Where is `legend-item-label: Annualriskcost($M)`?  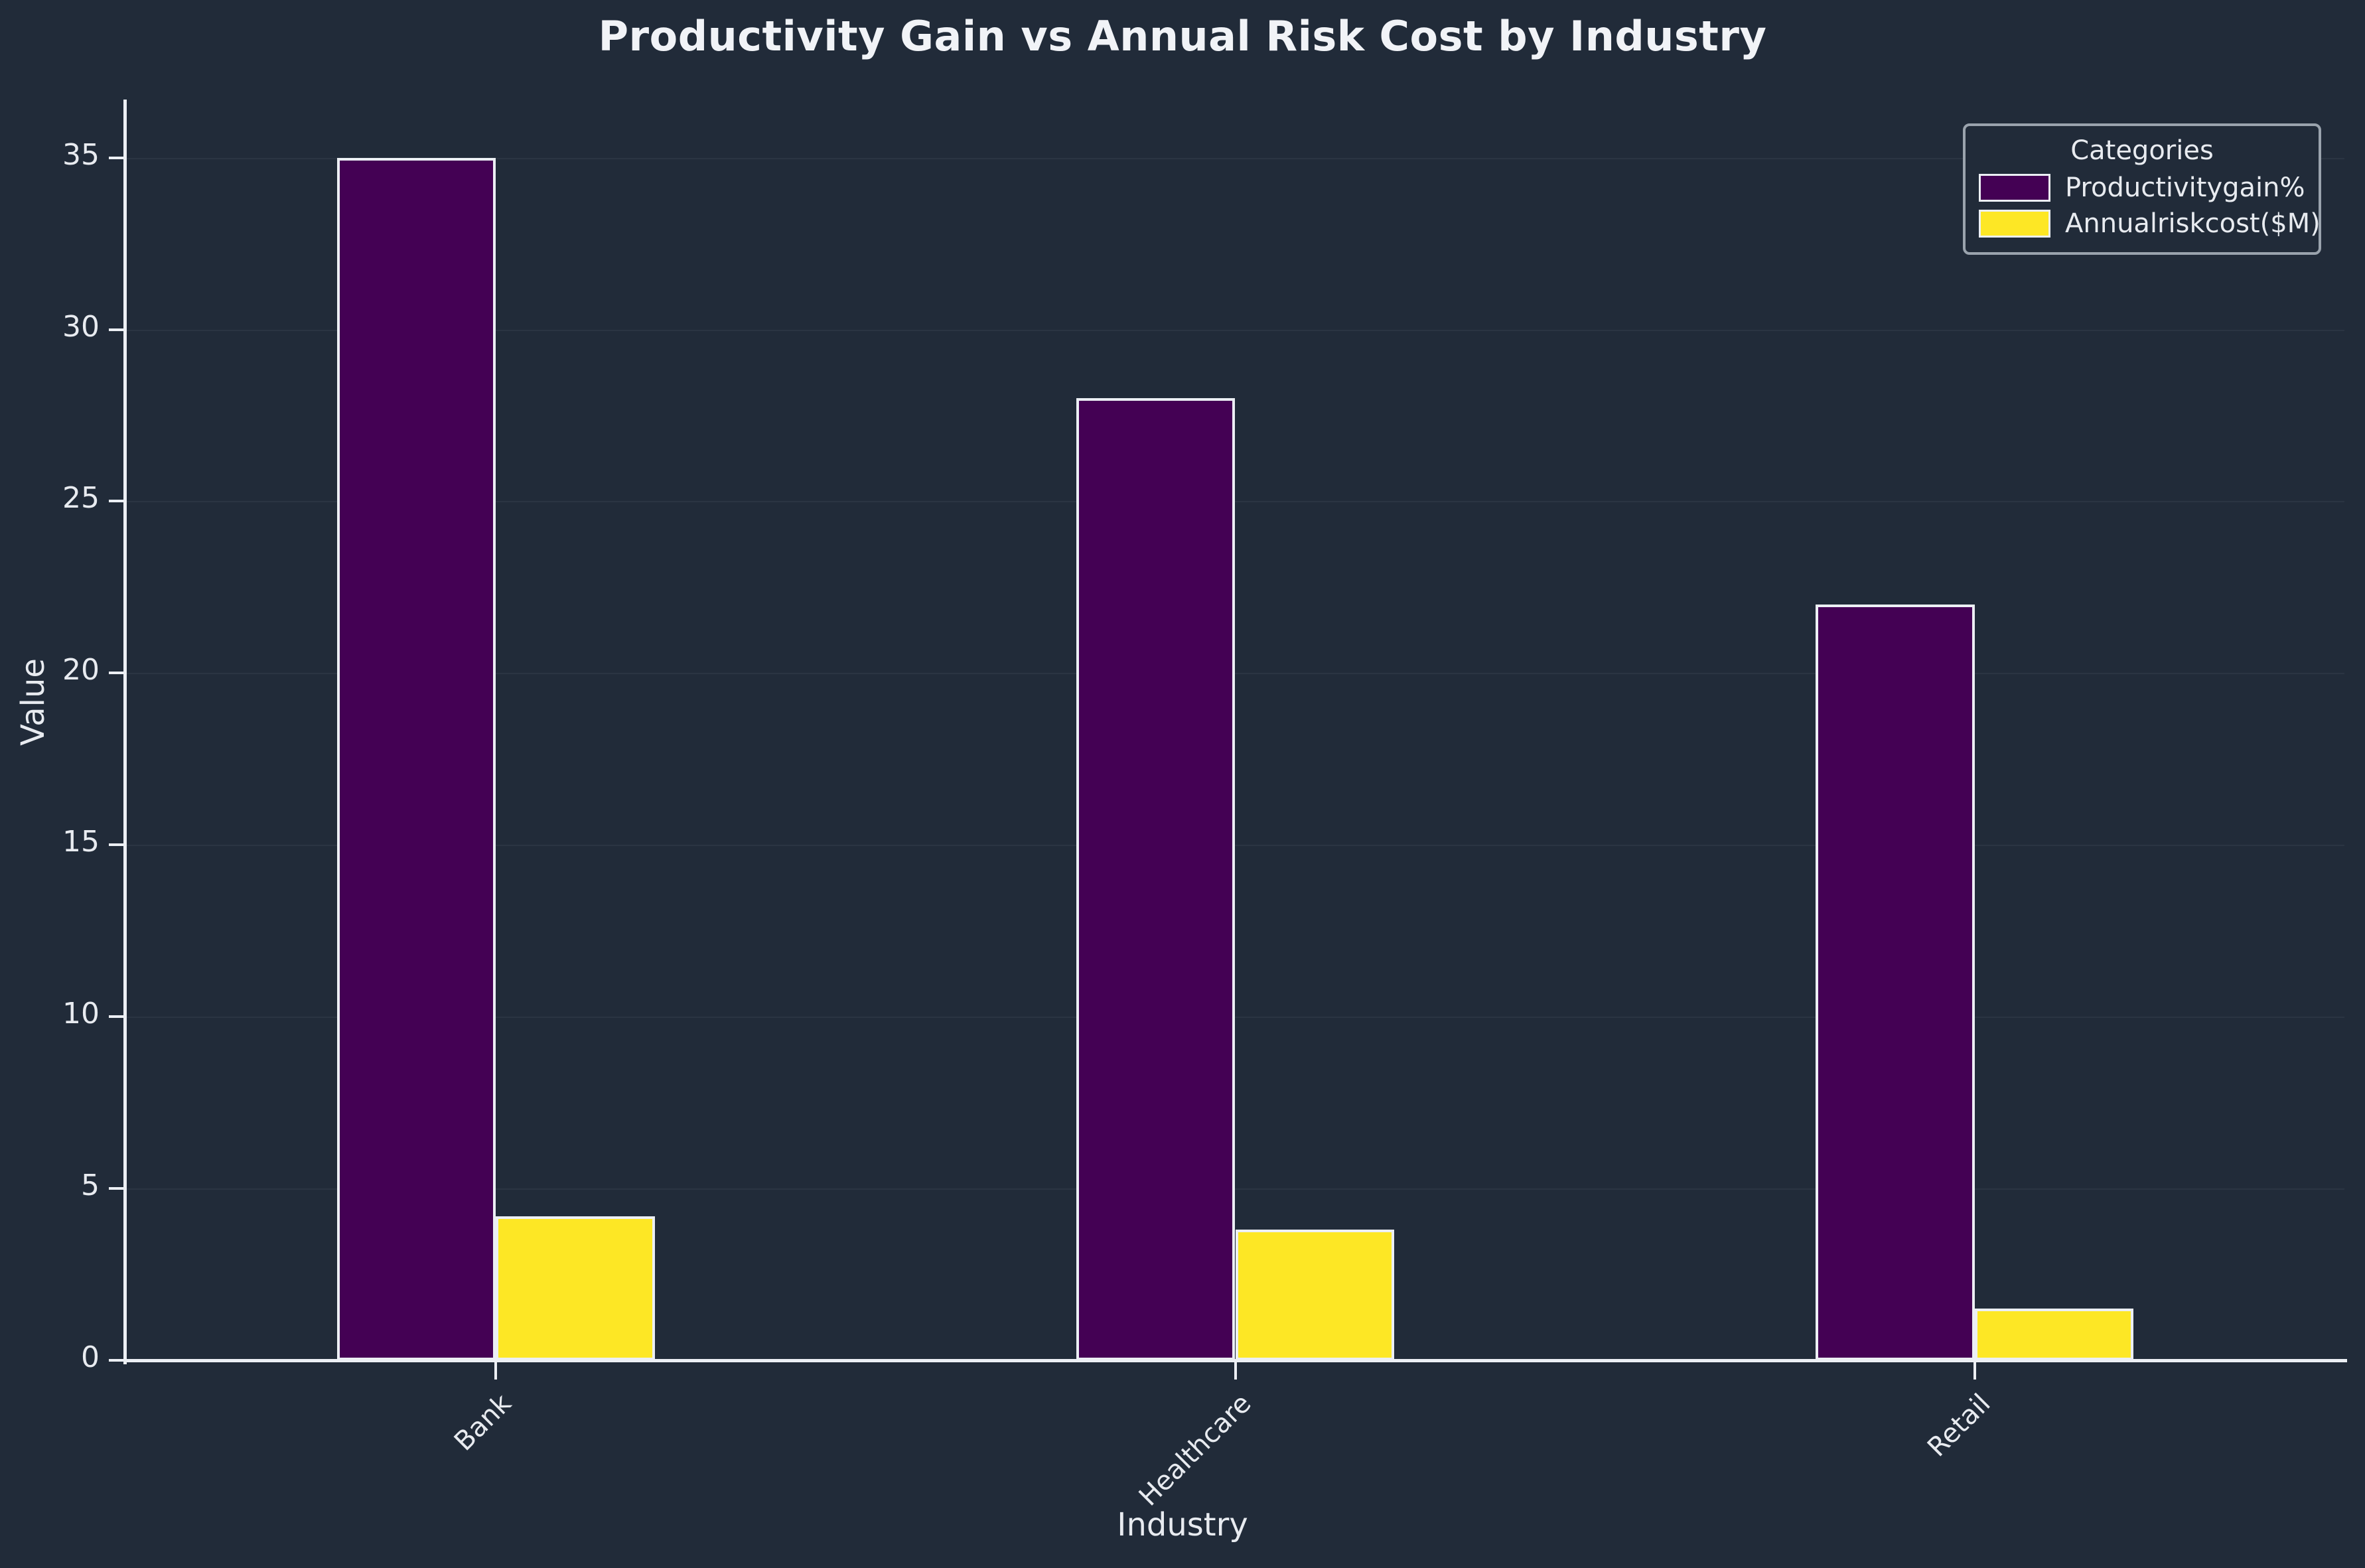 legend-item-label: Annualriskcost($M) is located at coordinates (2193, 223).